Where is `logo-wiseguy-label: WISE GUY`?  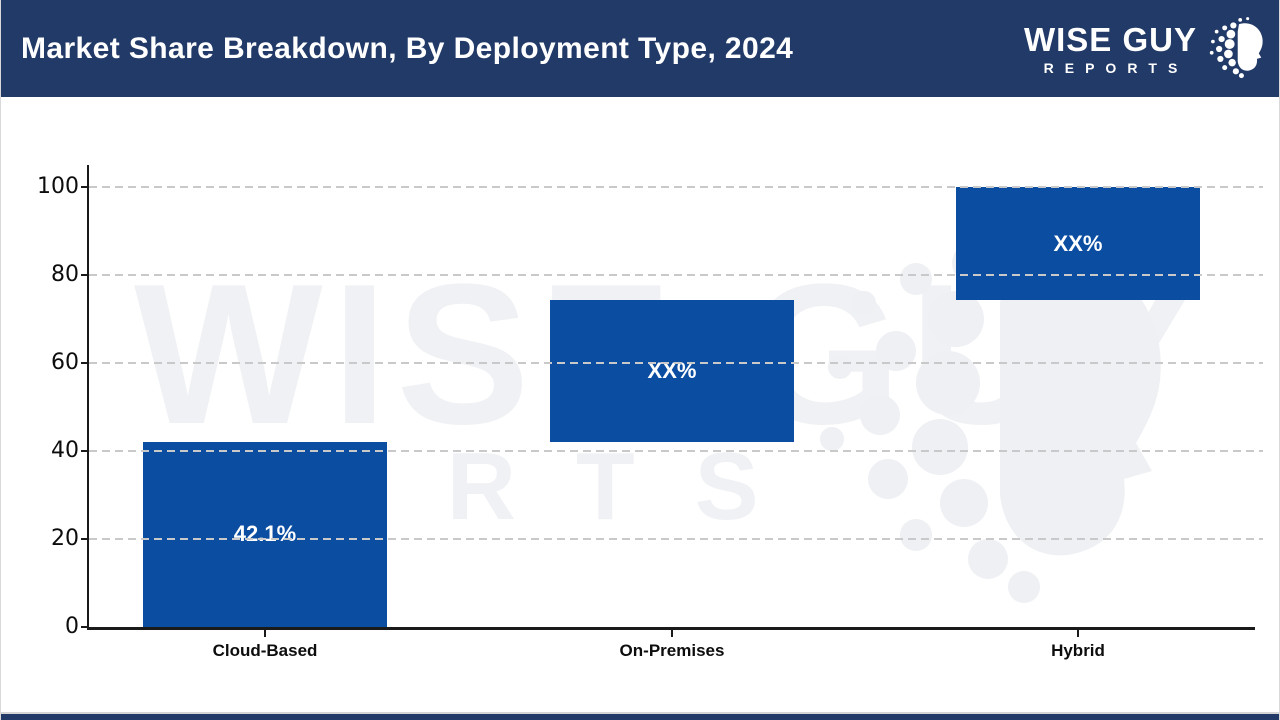 logo-wiseguy-label: WISE GUY is located at coordinates (1110, 39).